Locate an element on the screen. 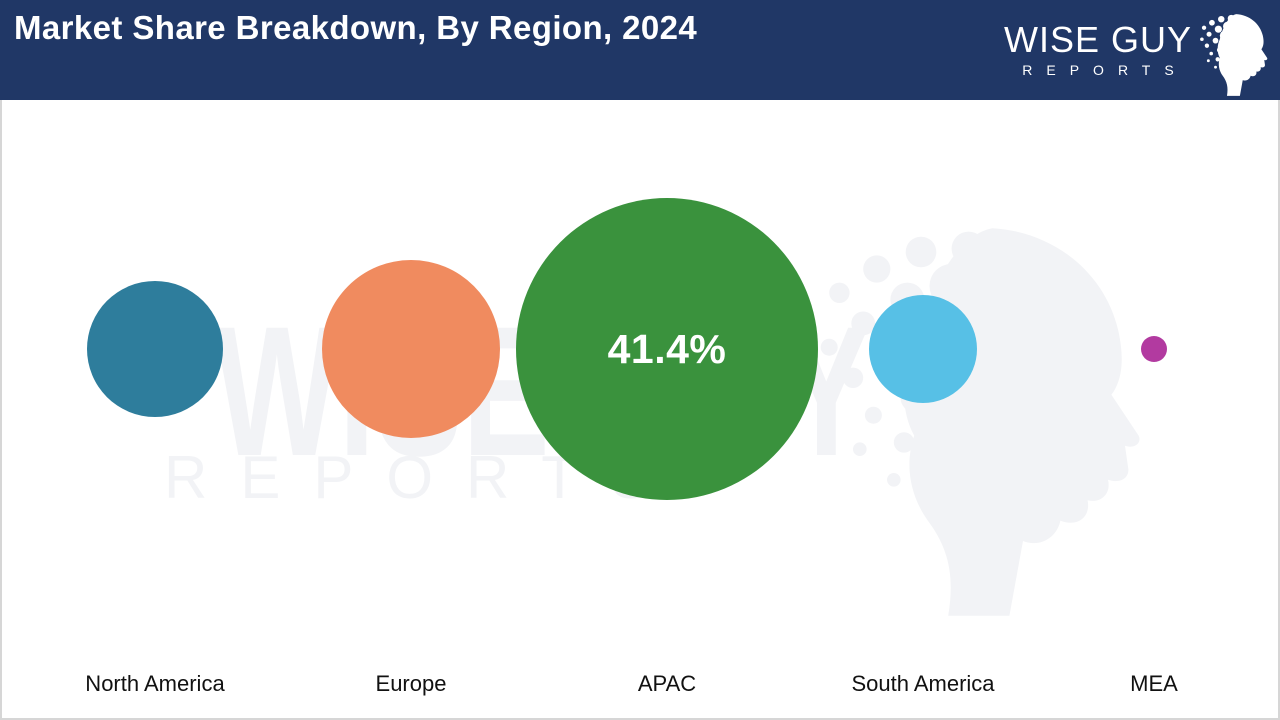 The height and width of the screenshot is (720, 1280). page-title: Market Share Breakdown, By Region, 2024 is located at coordinates (356, 27).